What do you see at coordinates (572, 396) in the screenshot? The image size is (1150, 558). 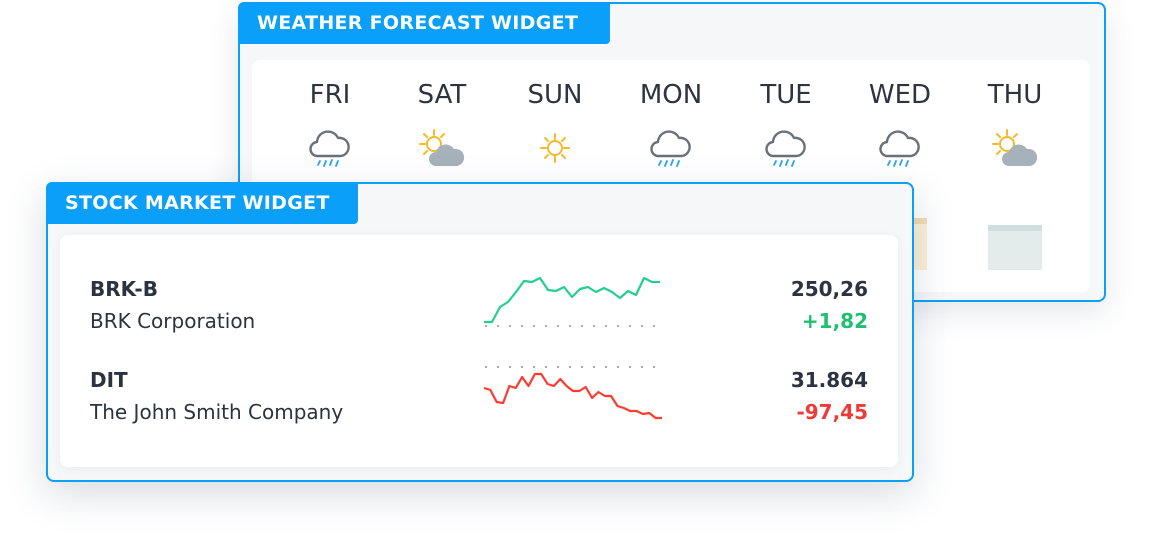 I see `sparkline-dit` at bounding box center [572, 396].